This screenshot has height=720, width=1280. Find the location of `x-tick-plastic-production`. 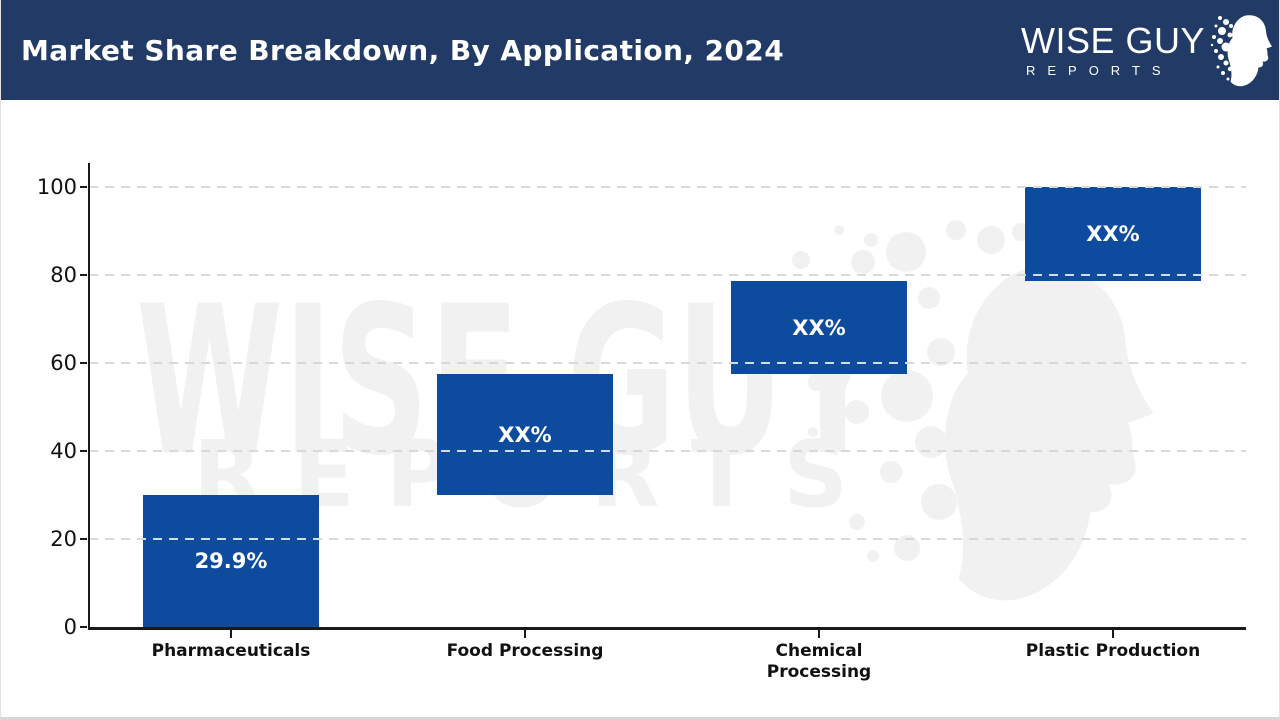

x-tick-plastic-production is located at coordinates (1113, 634).